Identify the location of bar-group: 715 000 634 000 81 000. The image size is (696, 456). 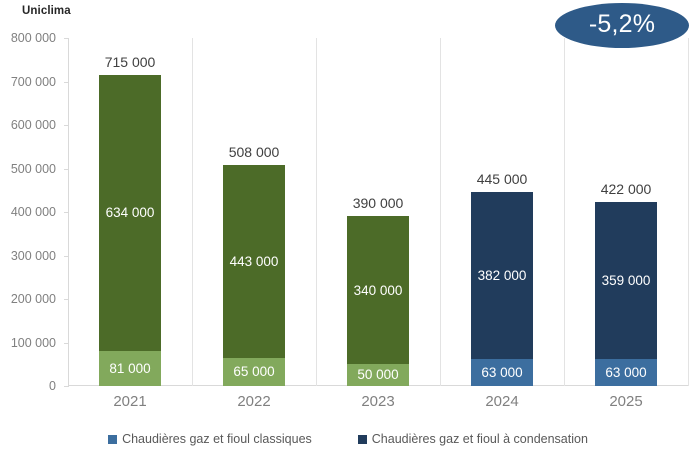
(130, 220).